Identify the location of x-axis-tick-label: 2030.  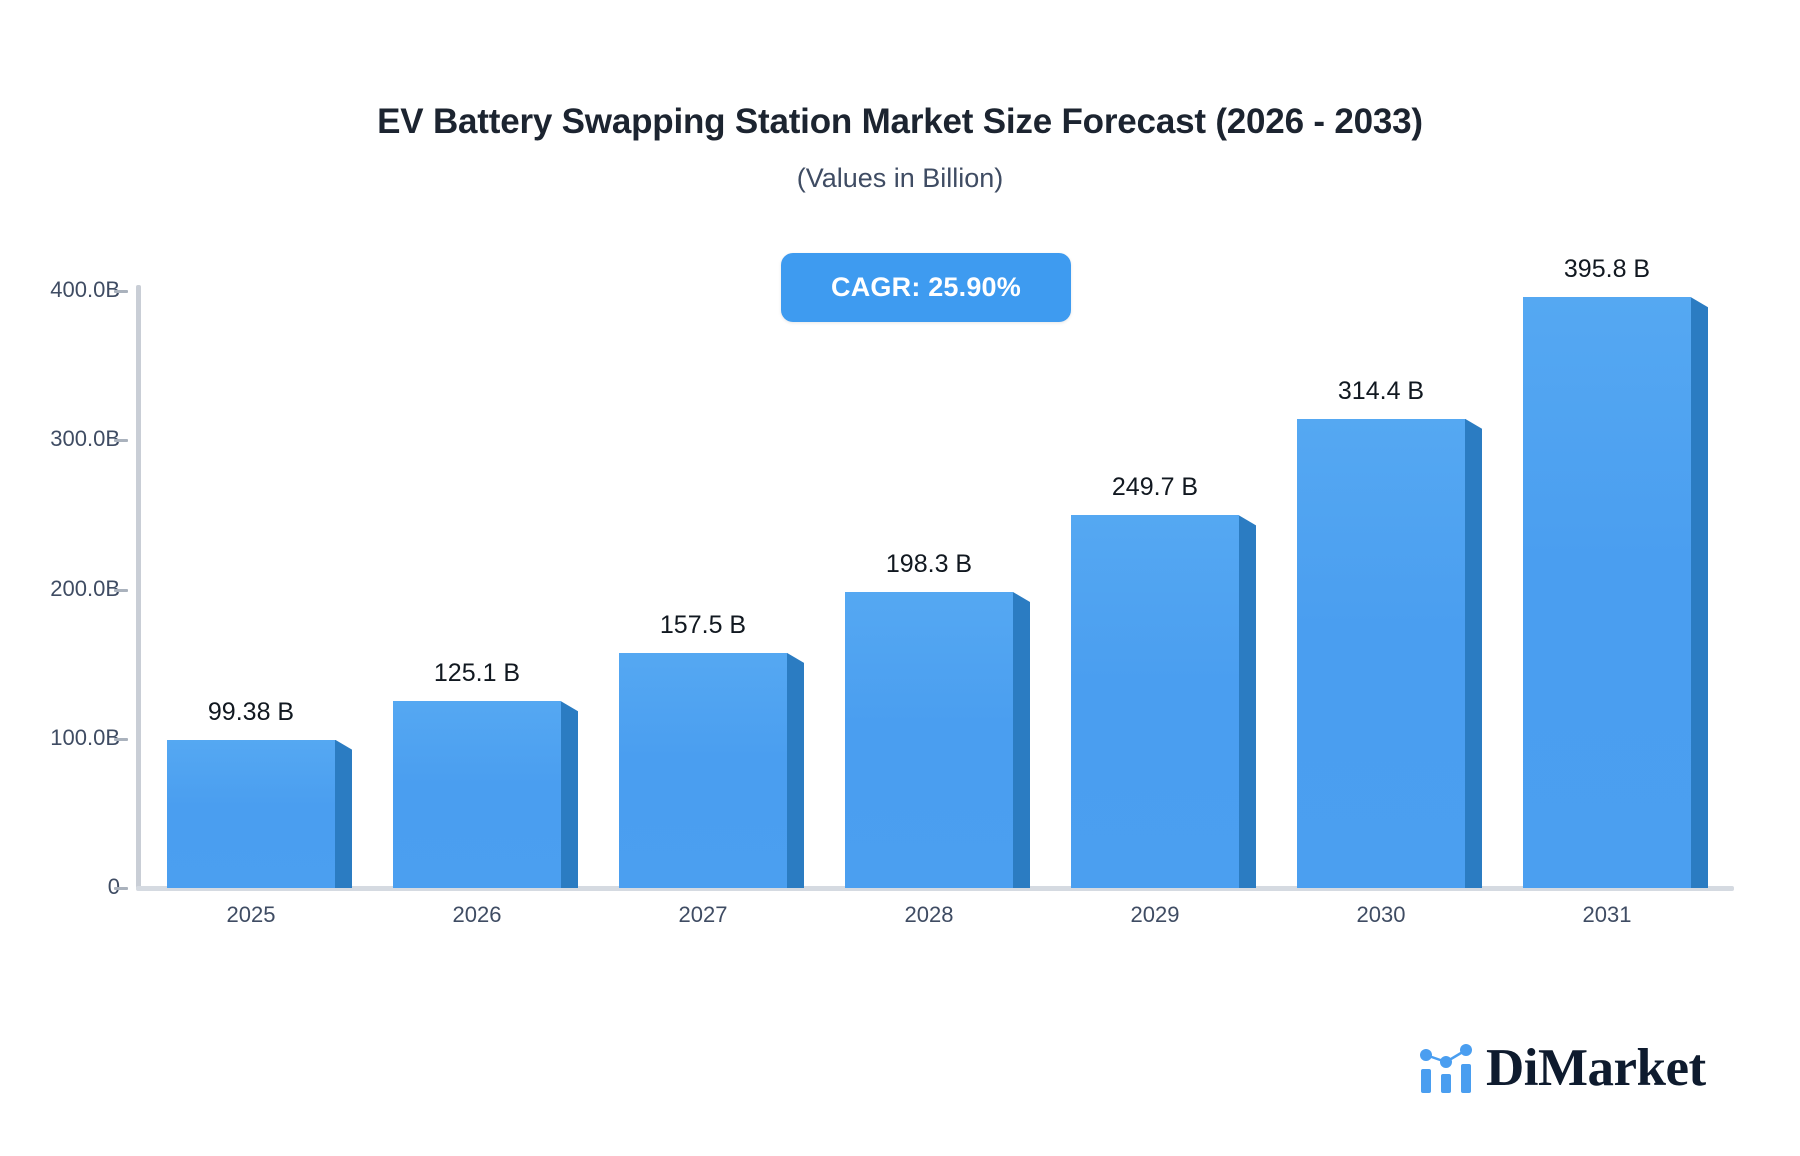
(1381, 914).